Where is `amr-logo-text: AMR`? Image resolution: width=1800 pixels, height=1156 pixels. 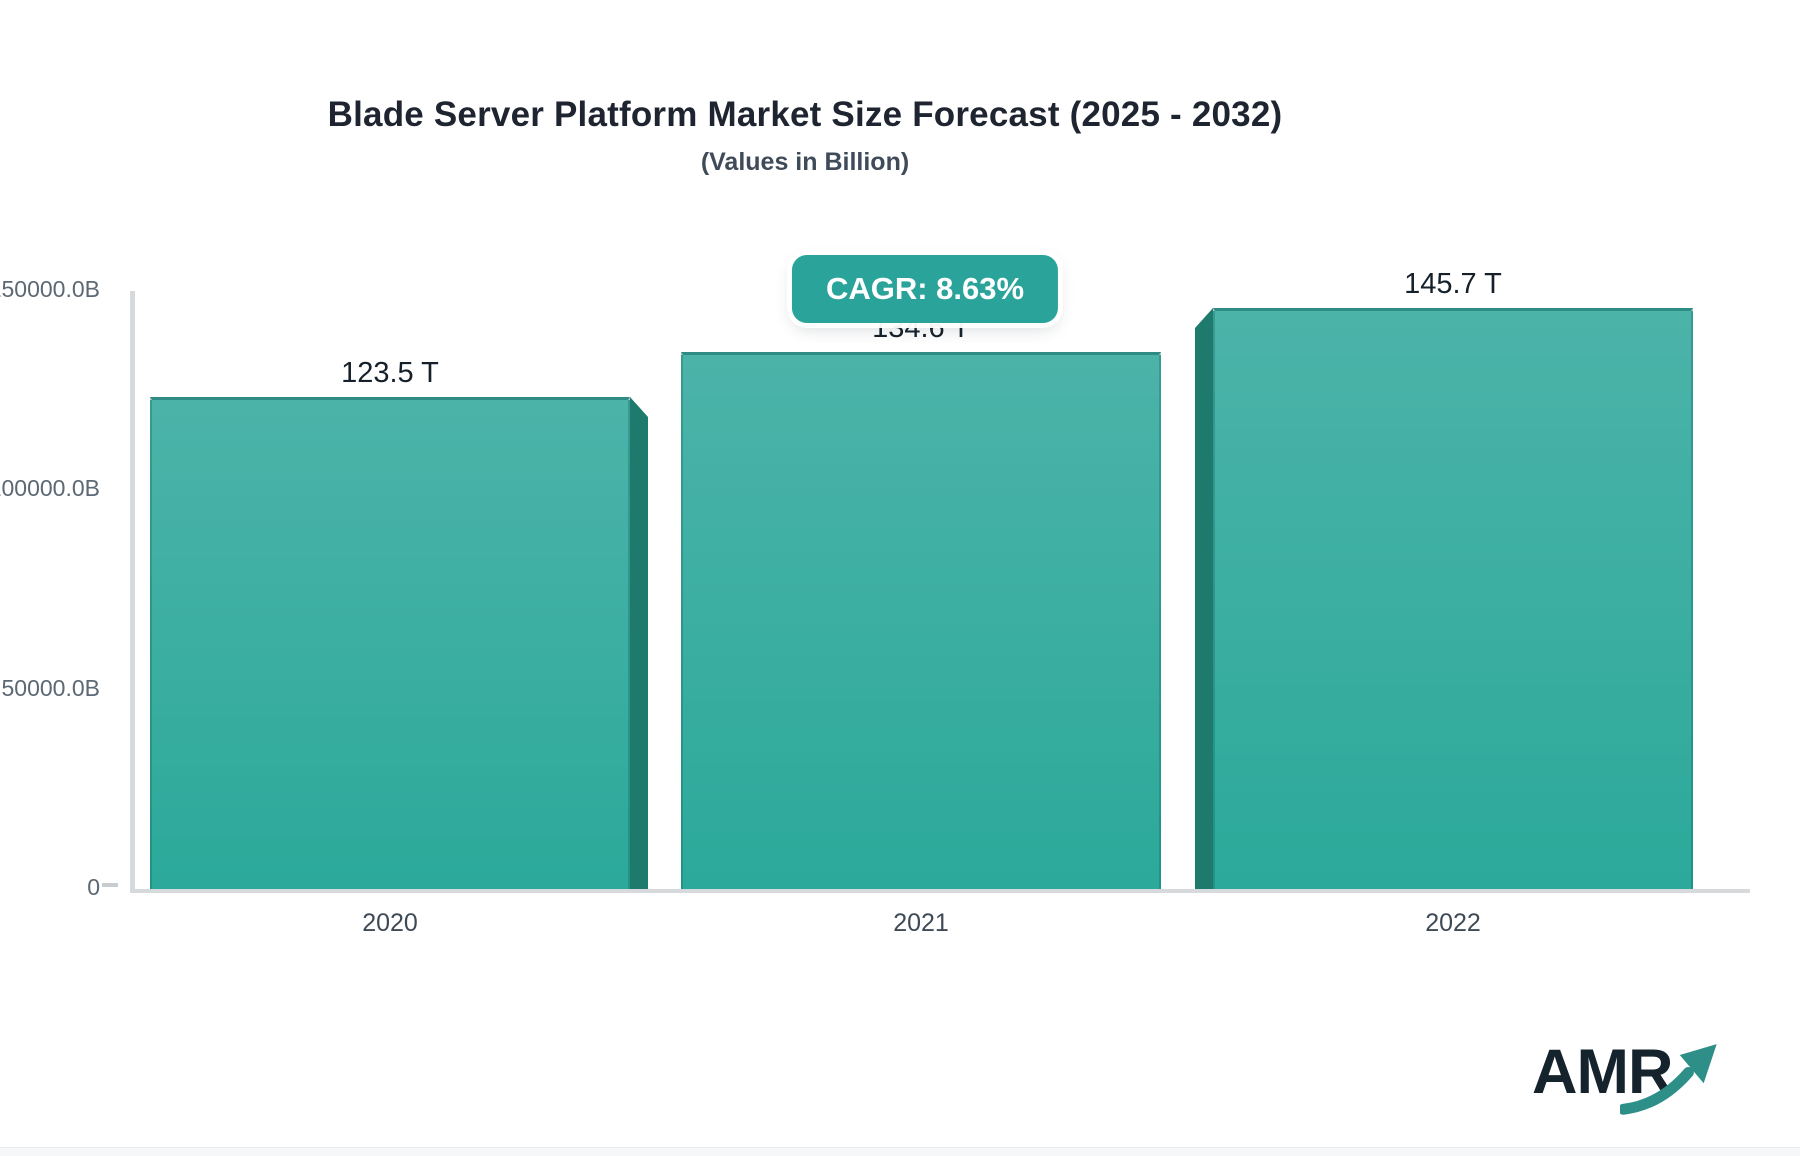
amr-logo-text: AMR is located at coordinates (1602, 1072).